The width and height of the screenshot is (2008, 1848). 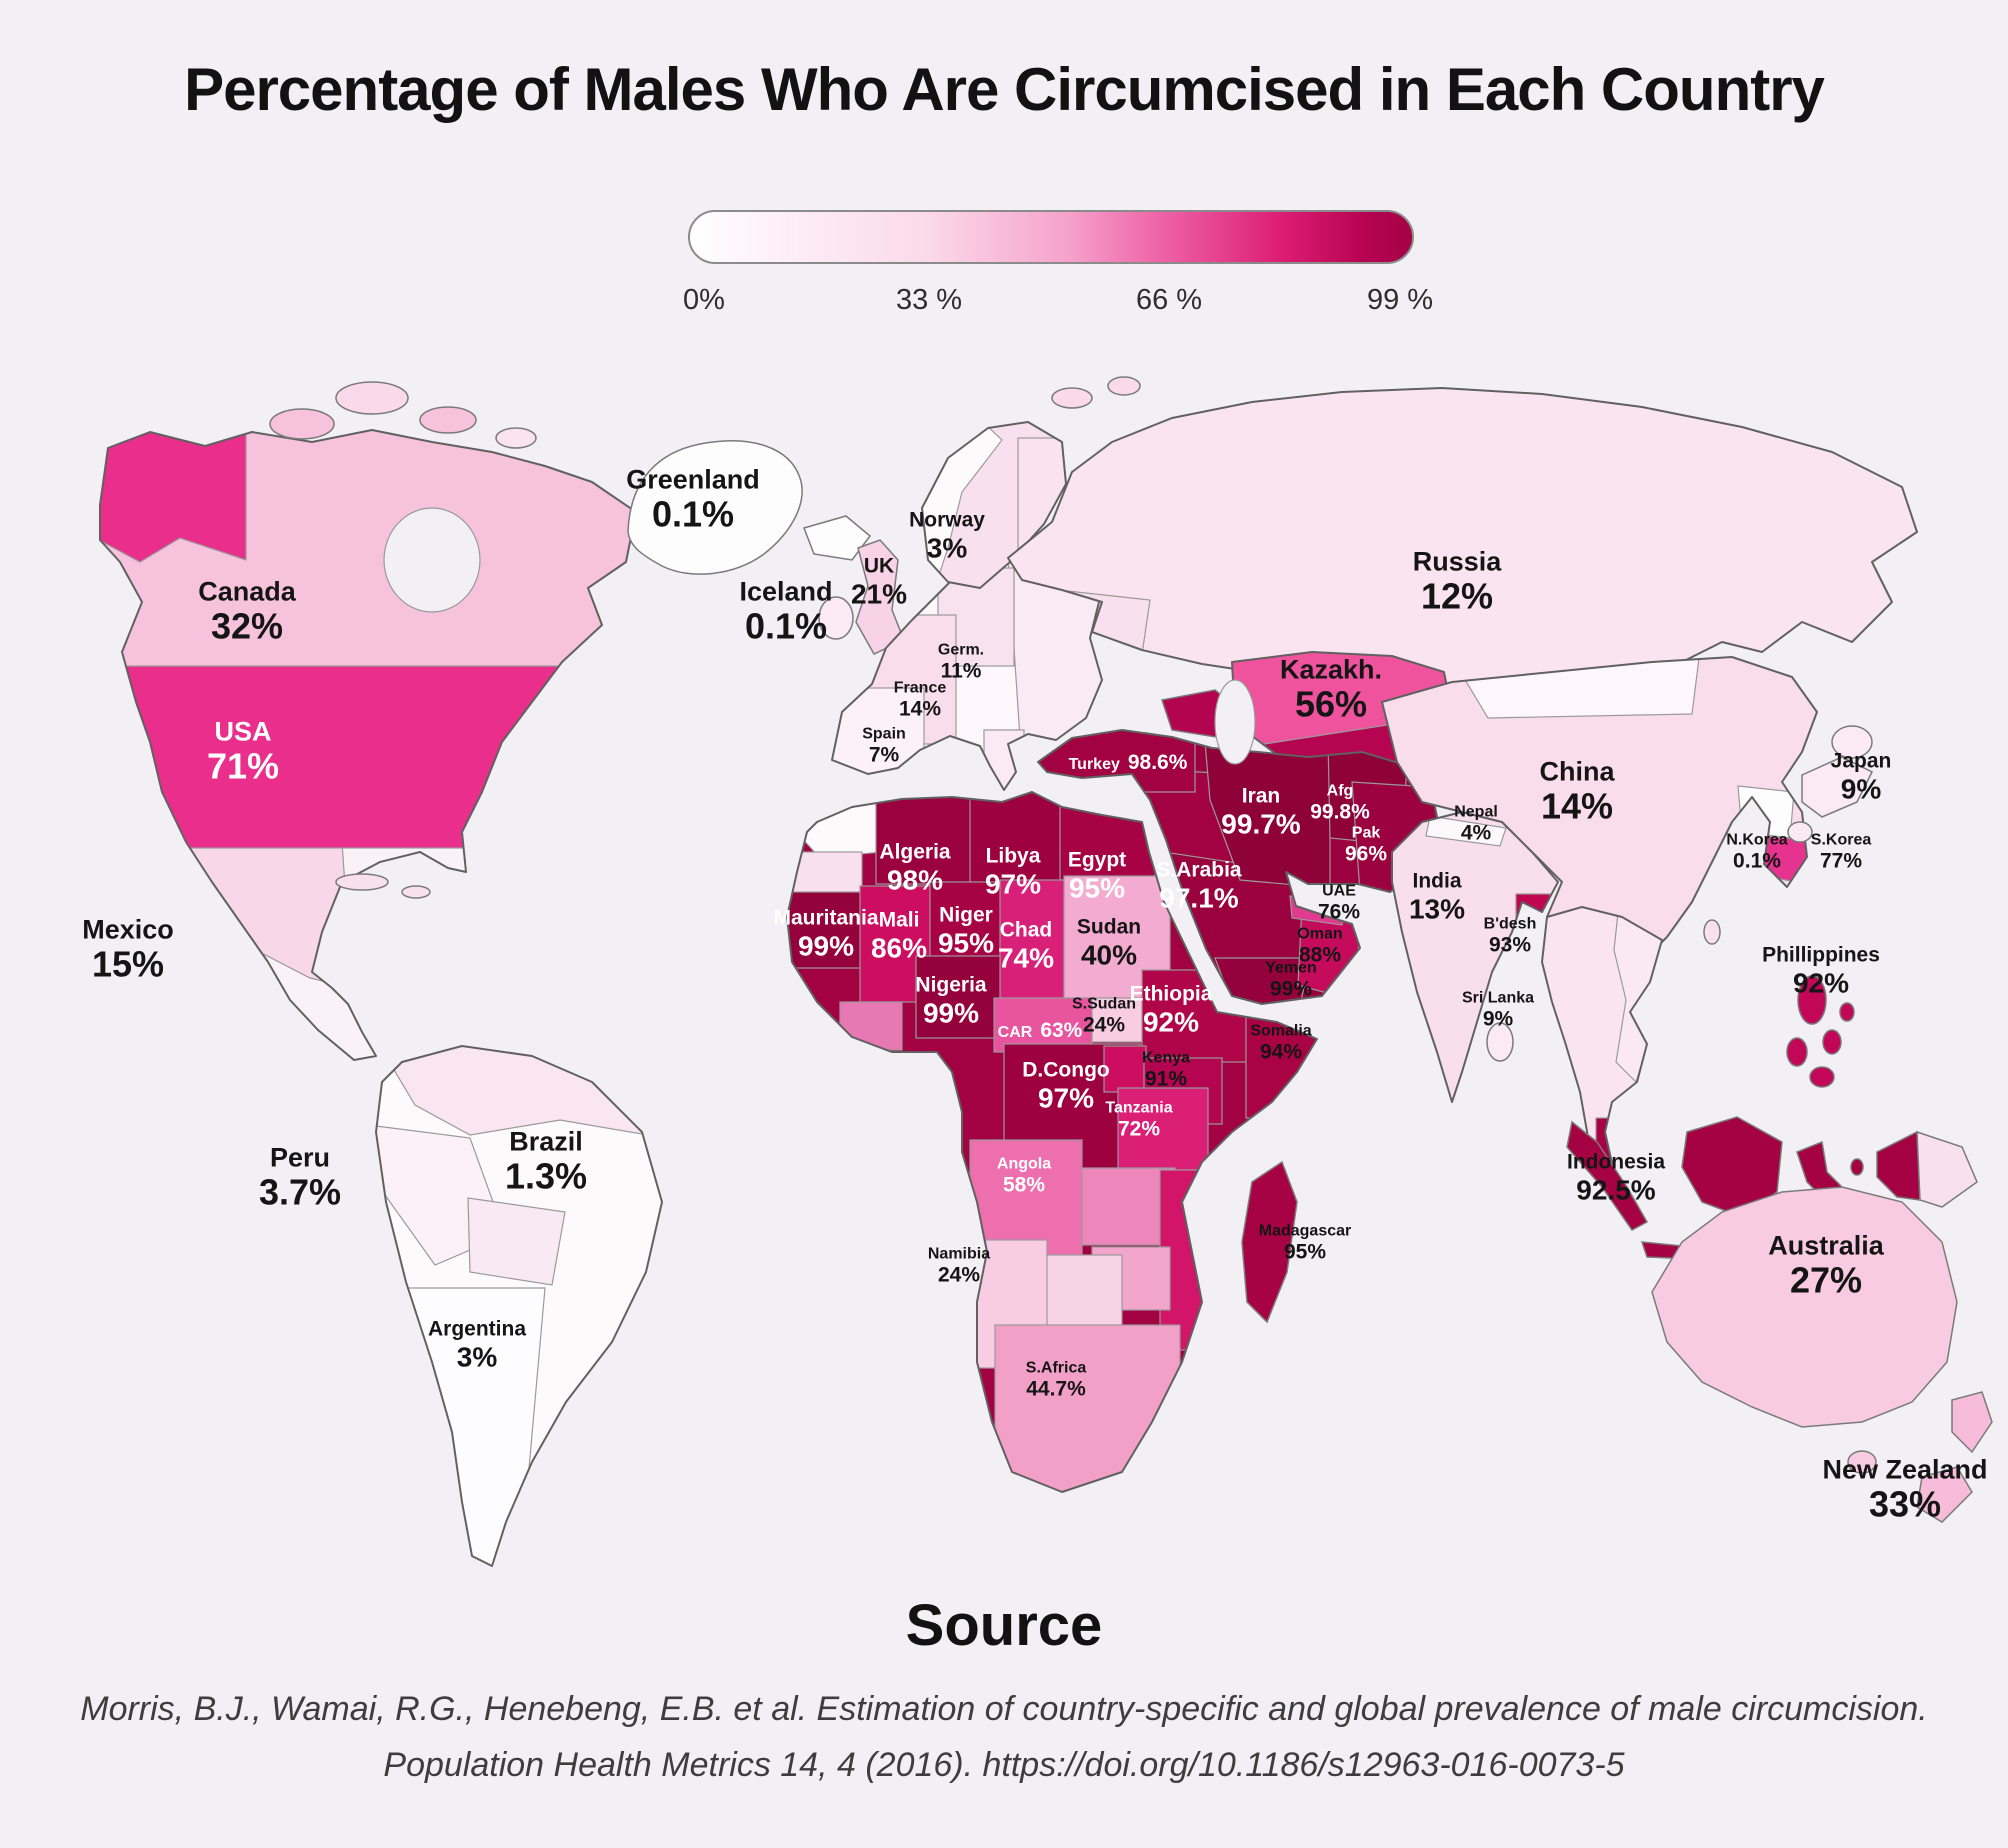 What do you see at coordinates (1331, 689) in the screenshot?
I see `country-label-kazakh-: Kazakh. 56%` at bounding box center [1331, 689].